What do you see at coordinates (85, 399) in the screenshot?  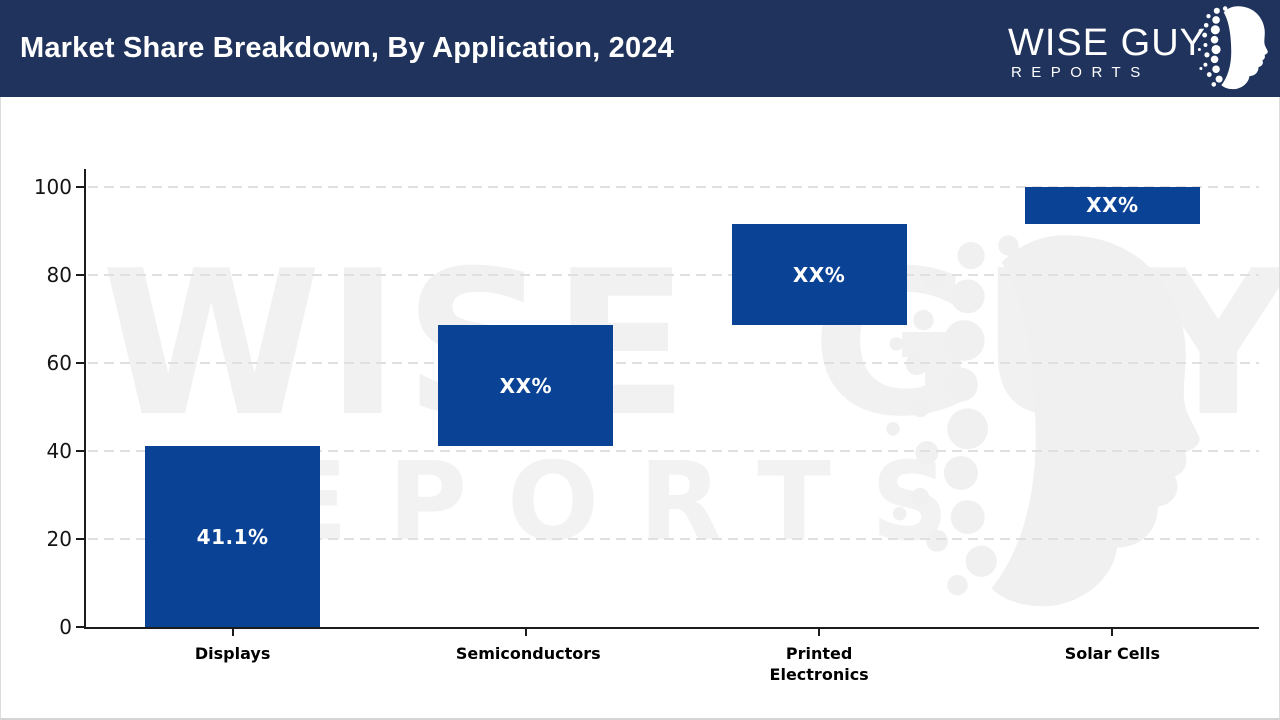 I see `y-axis` at bounding box center [85, 399].